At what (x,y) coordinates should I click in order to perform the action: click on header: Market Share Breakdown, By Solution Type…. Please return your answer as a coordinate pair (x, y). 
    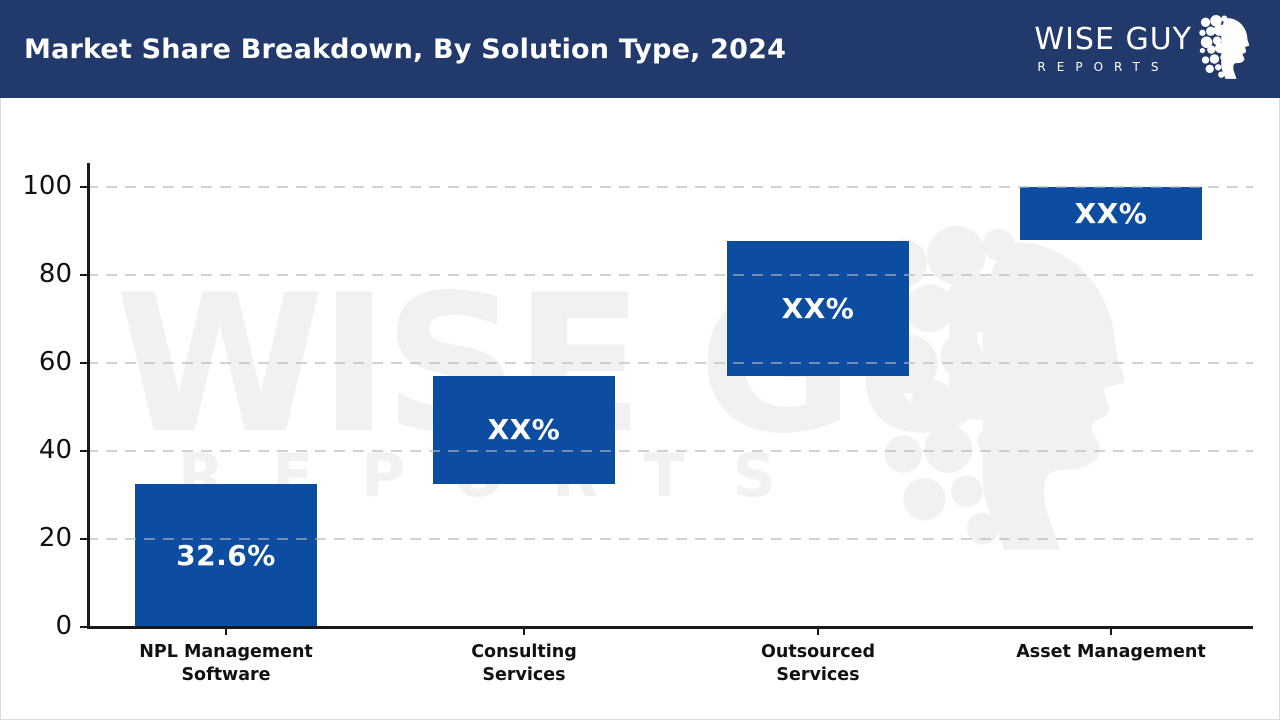
    Looking at the image, I should click on (640, 49).